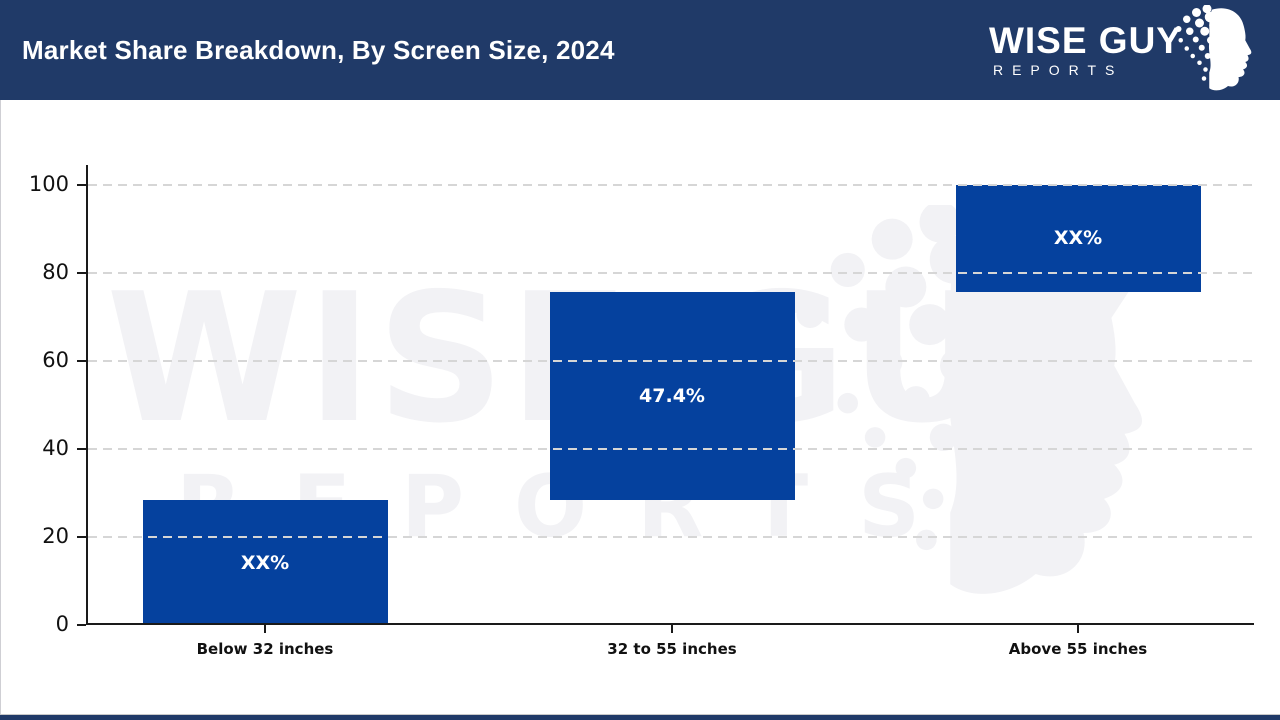  What do you see at coordinates (640, 717) in the screenshot?
I see `footer-bar` at bounding box center [640, 717].